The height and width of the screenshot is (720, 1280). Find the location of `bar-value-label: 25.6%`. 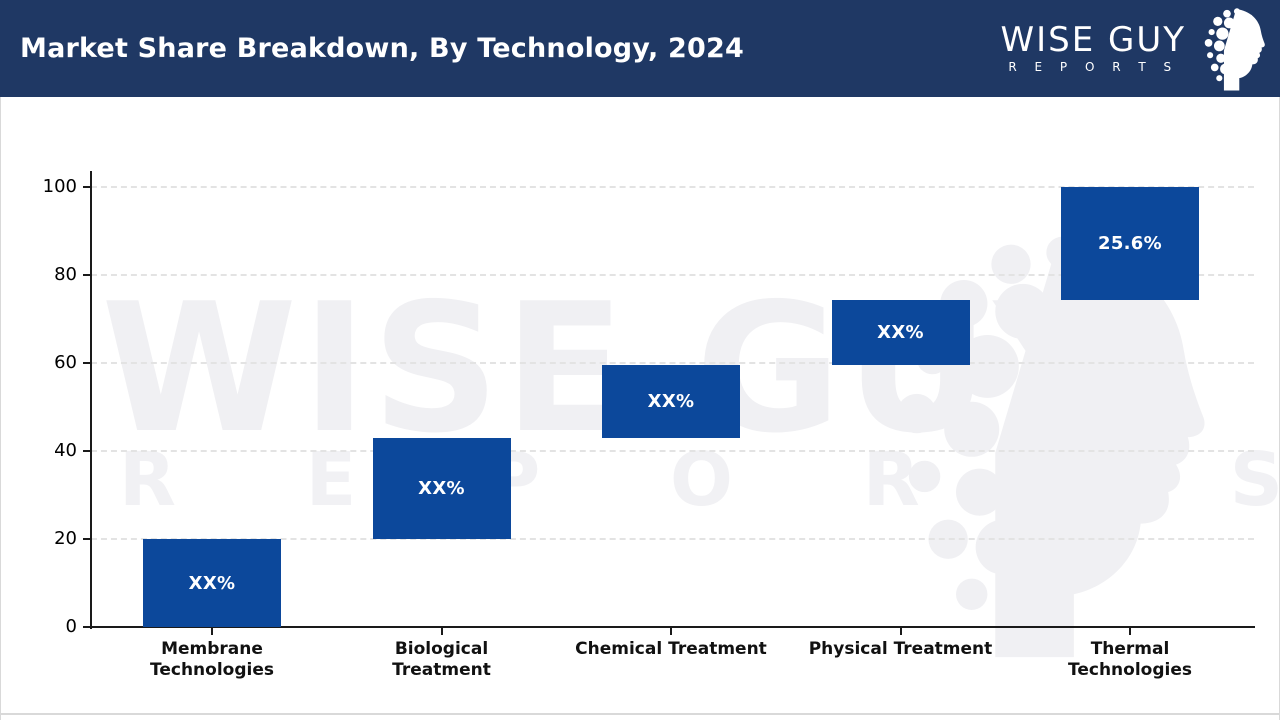

bar-value-label: 25.6% is located at coordinates (1130, 243).